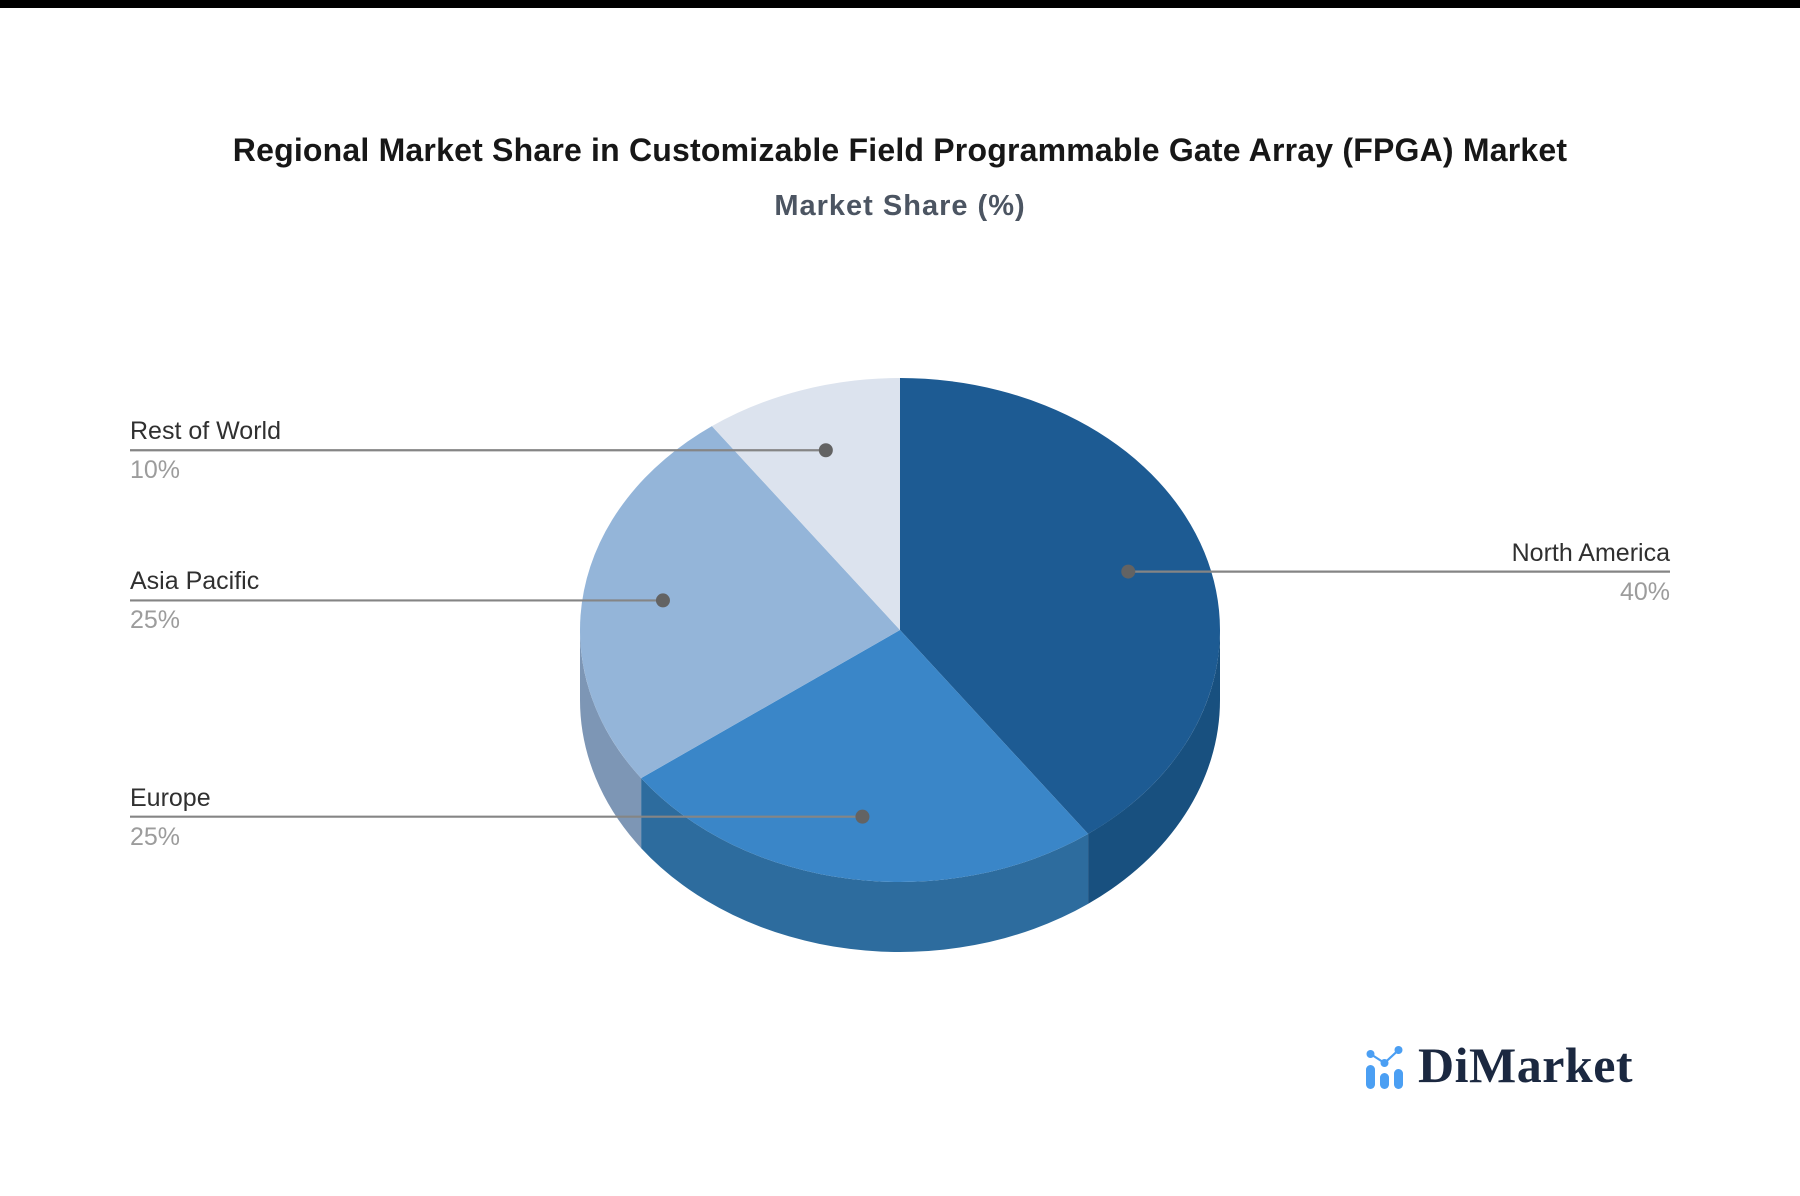 Image resolution: width=1800 pixels, height=1196 pixels. Describe the element at coordinates (825, 450) in the screenshot. I see `connector-dot-rest-of-world` at that location.